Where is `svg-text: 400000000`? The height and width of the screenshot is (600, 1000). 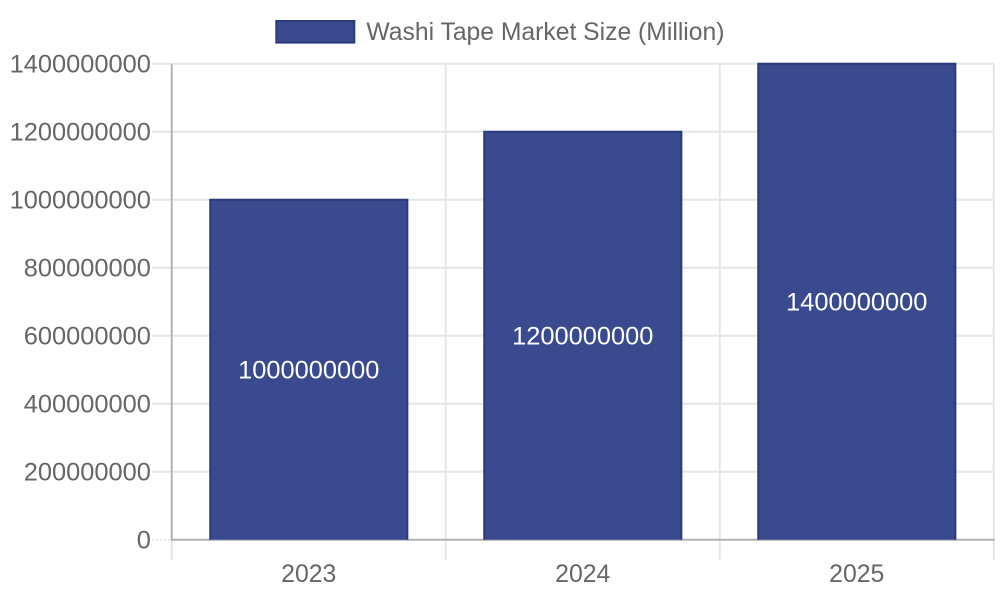 svg-text: 400000000 is located at coordinates (87, 405).